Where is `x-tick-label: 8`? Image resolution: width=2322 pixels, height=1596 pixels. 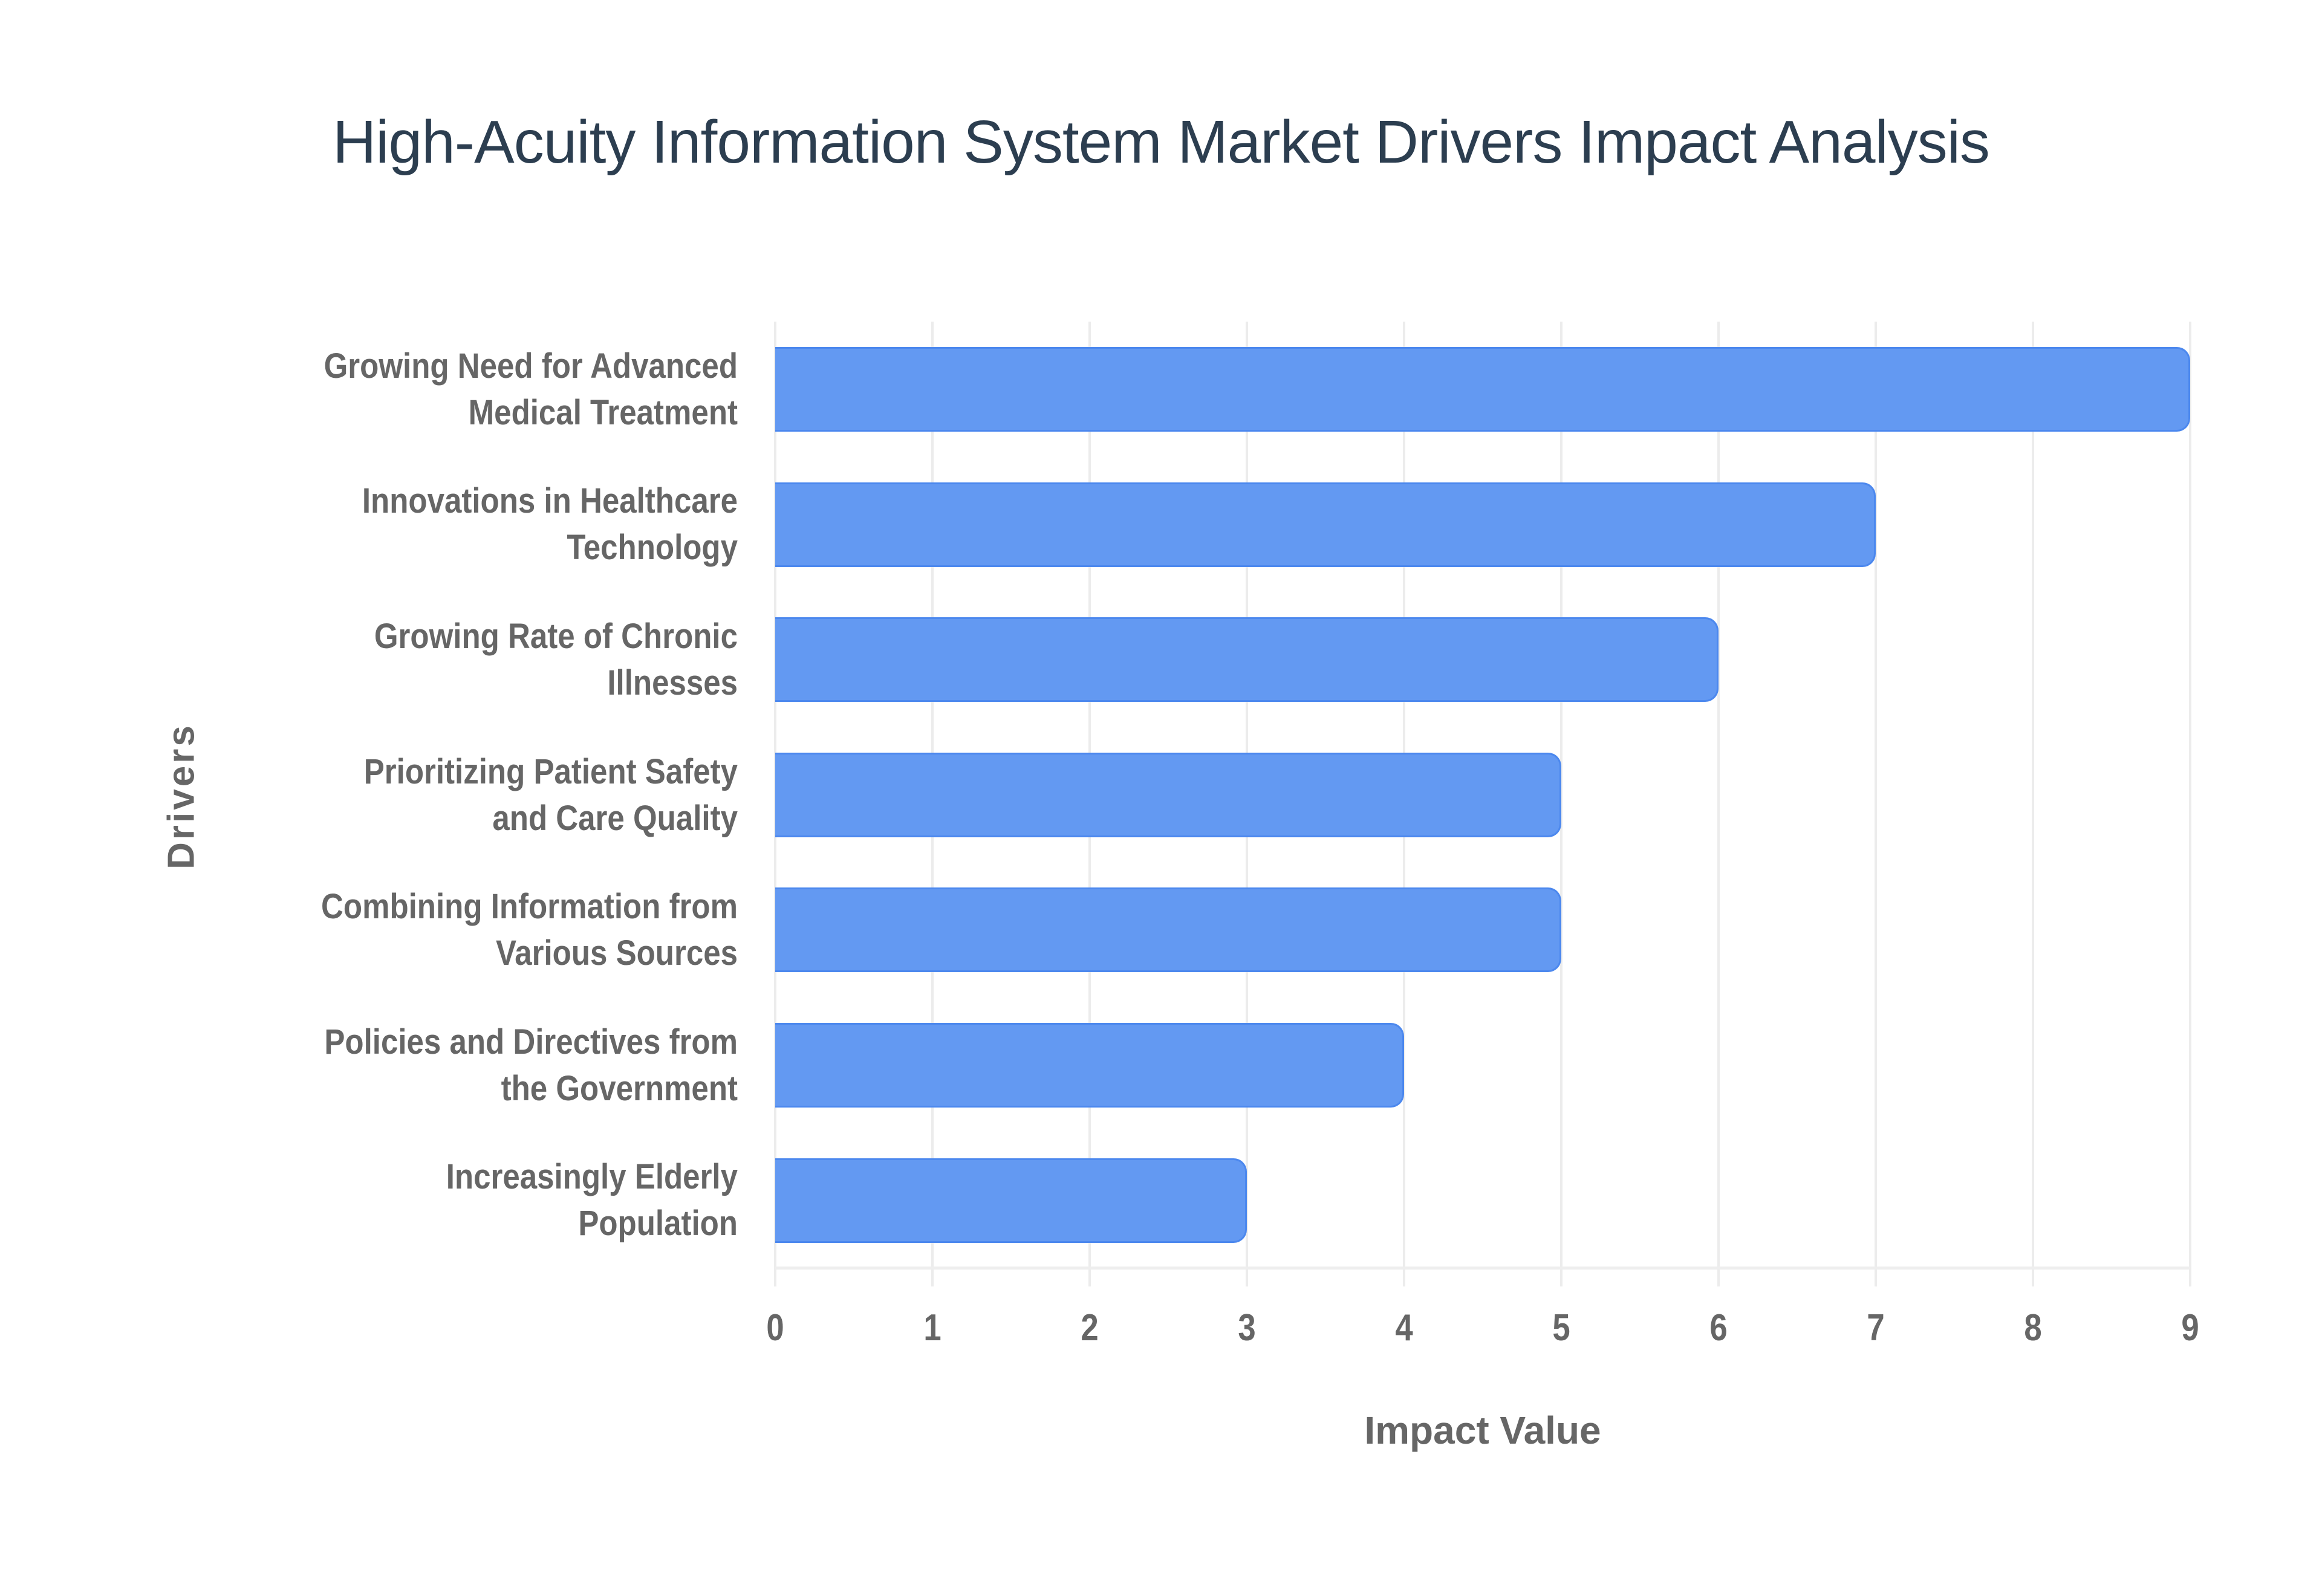
x-tick-label: 8 is located at coordinates (2033, 1328).